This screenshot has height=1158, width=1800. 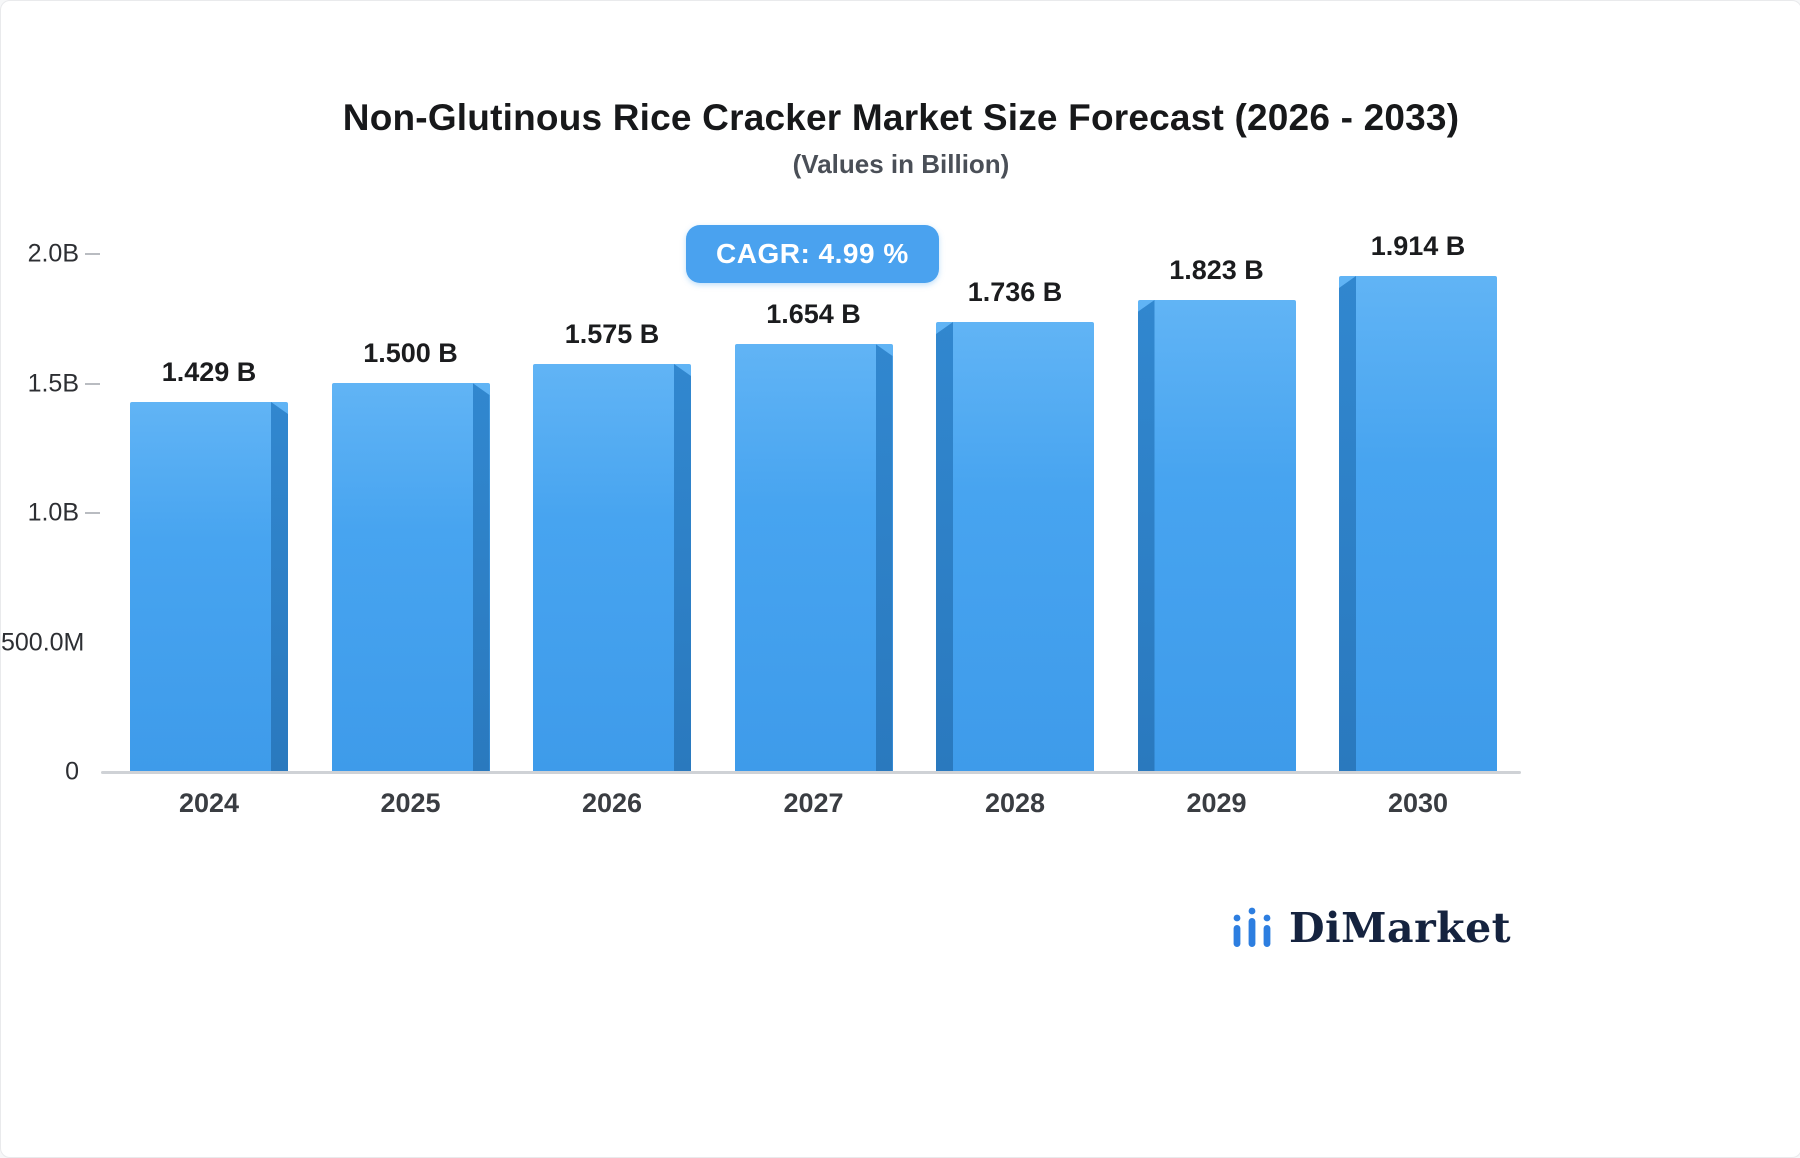 I want to click on bar-column: 1.429 B 2024, so click(x=209, y=536).